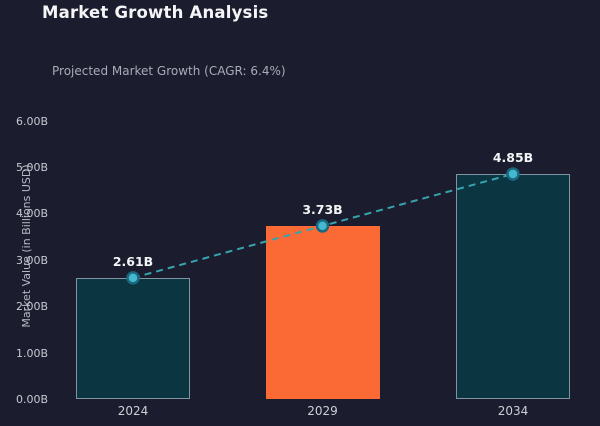 This screenshot has height=426, width=600. I want to click on chart-title: Market Growth Analysis, so click(155, 12).